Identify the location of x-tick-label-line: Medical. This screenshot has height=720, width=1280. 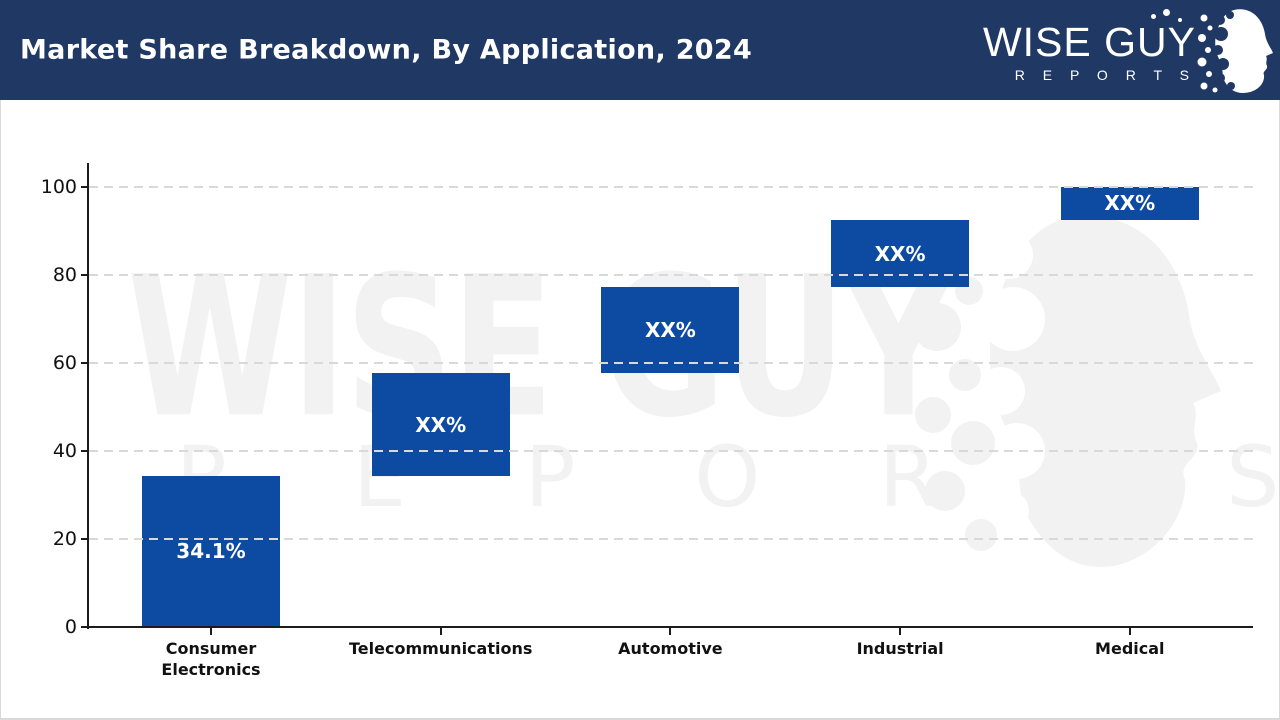
(1130, 648).